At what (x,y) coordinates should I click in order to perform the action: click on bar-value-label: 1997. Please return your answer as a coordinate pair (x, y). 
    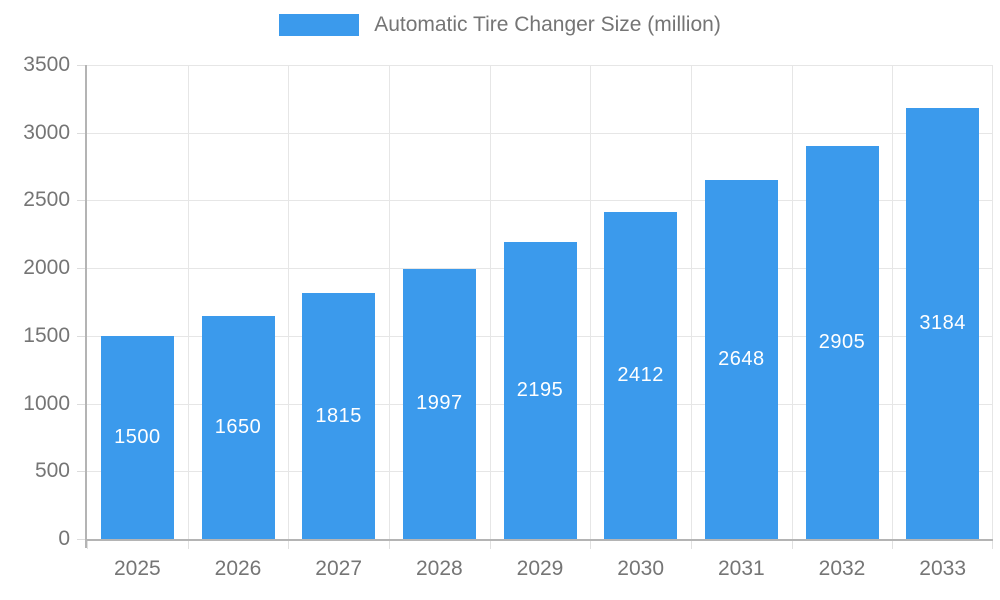
    Looking at the image, I should click on (439, 403).